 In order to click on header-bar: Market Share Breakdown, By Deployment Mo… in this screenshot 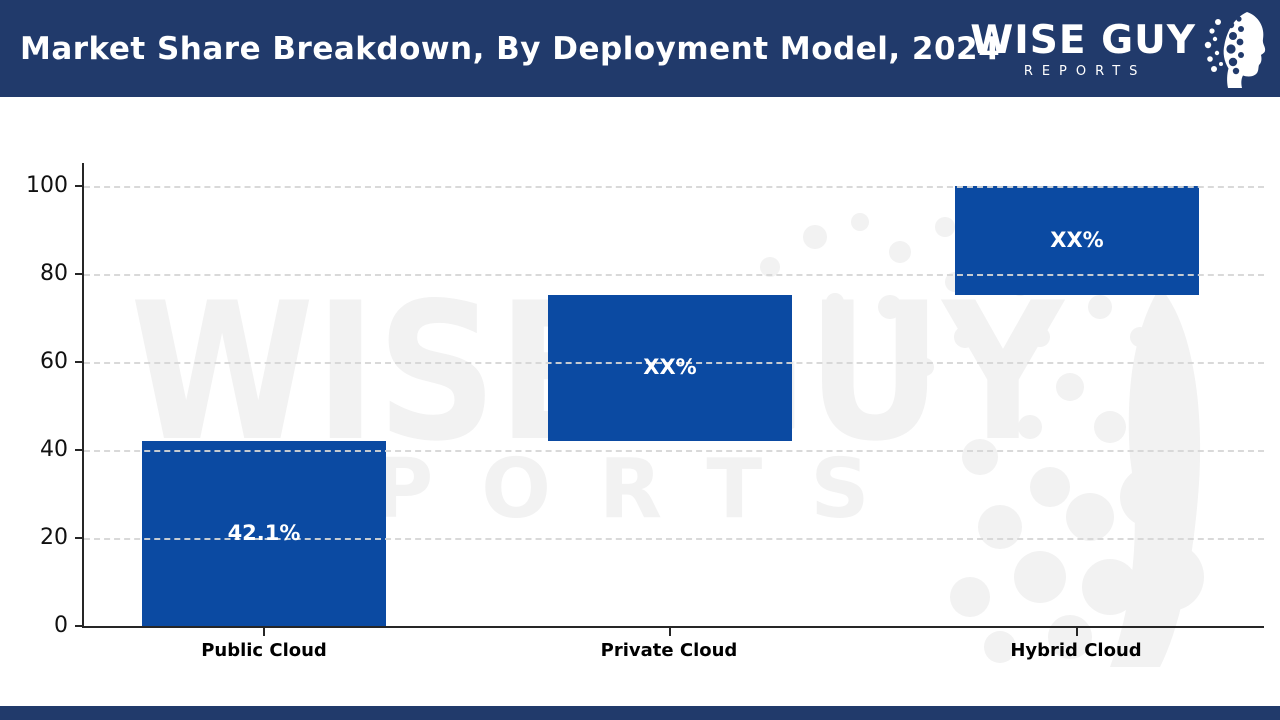, I will do `click(640, 48)`.